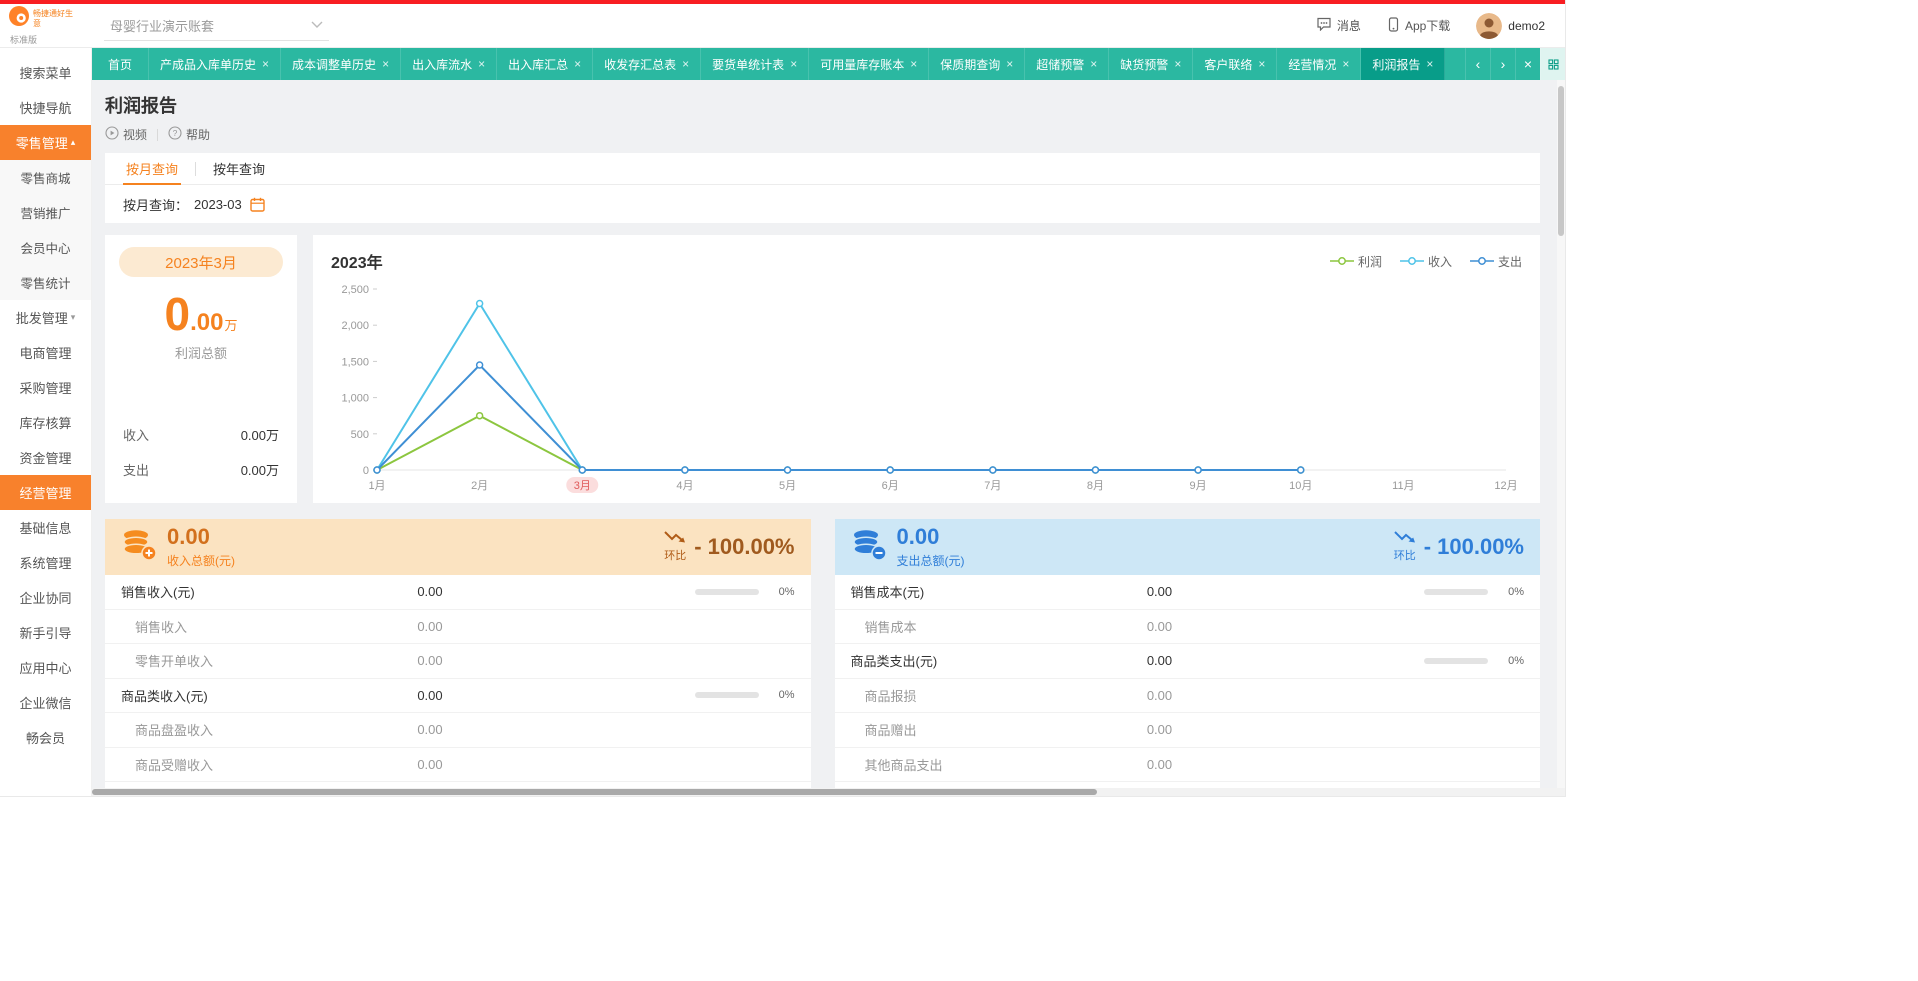  I want to click on sidebar-item: 企业协同, so click(45, 597).